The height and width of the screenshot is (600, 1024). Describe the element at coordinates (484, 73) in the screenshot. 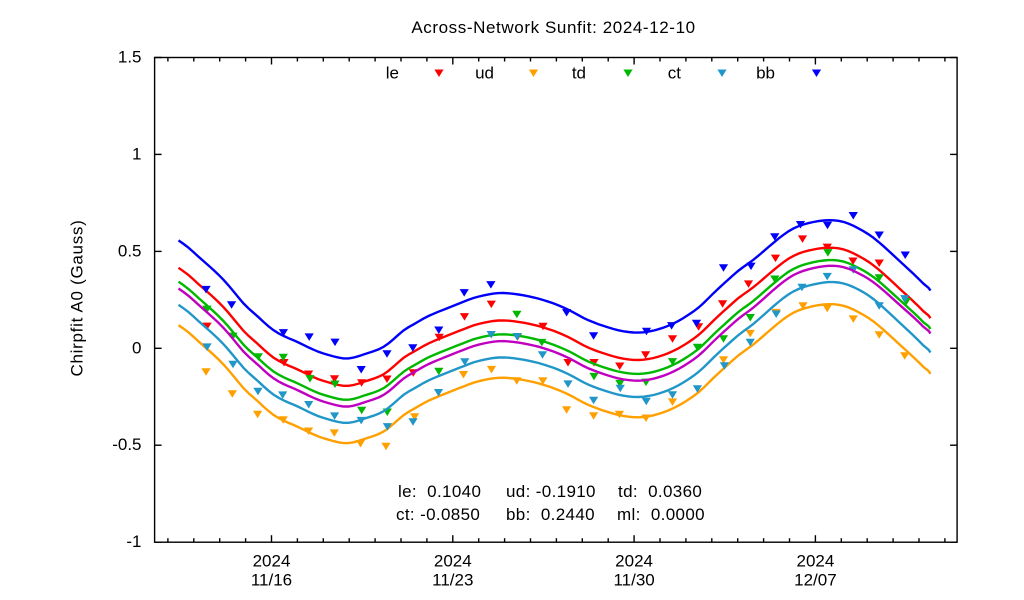

I see `svg-text: ud` at that location.